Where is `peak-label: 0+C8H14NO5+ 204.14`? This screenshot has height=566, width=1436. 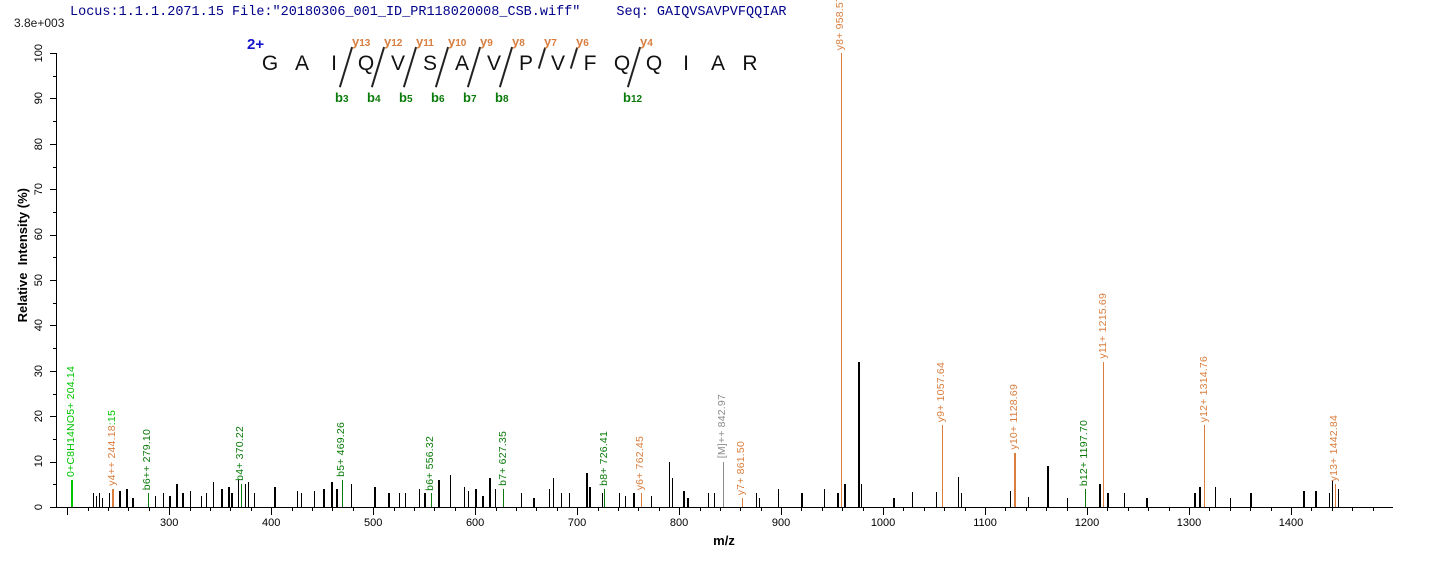 peak-label: 0+C8H14NO5+ 204.14 is located at coordinates (70, 421).